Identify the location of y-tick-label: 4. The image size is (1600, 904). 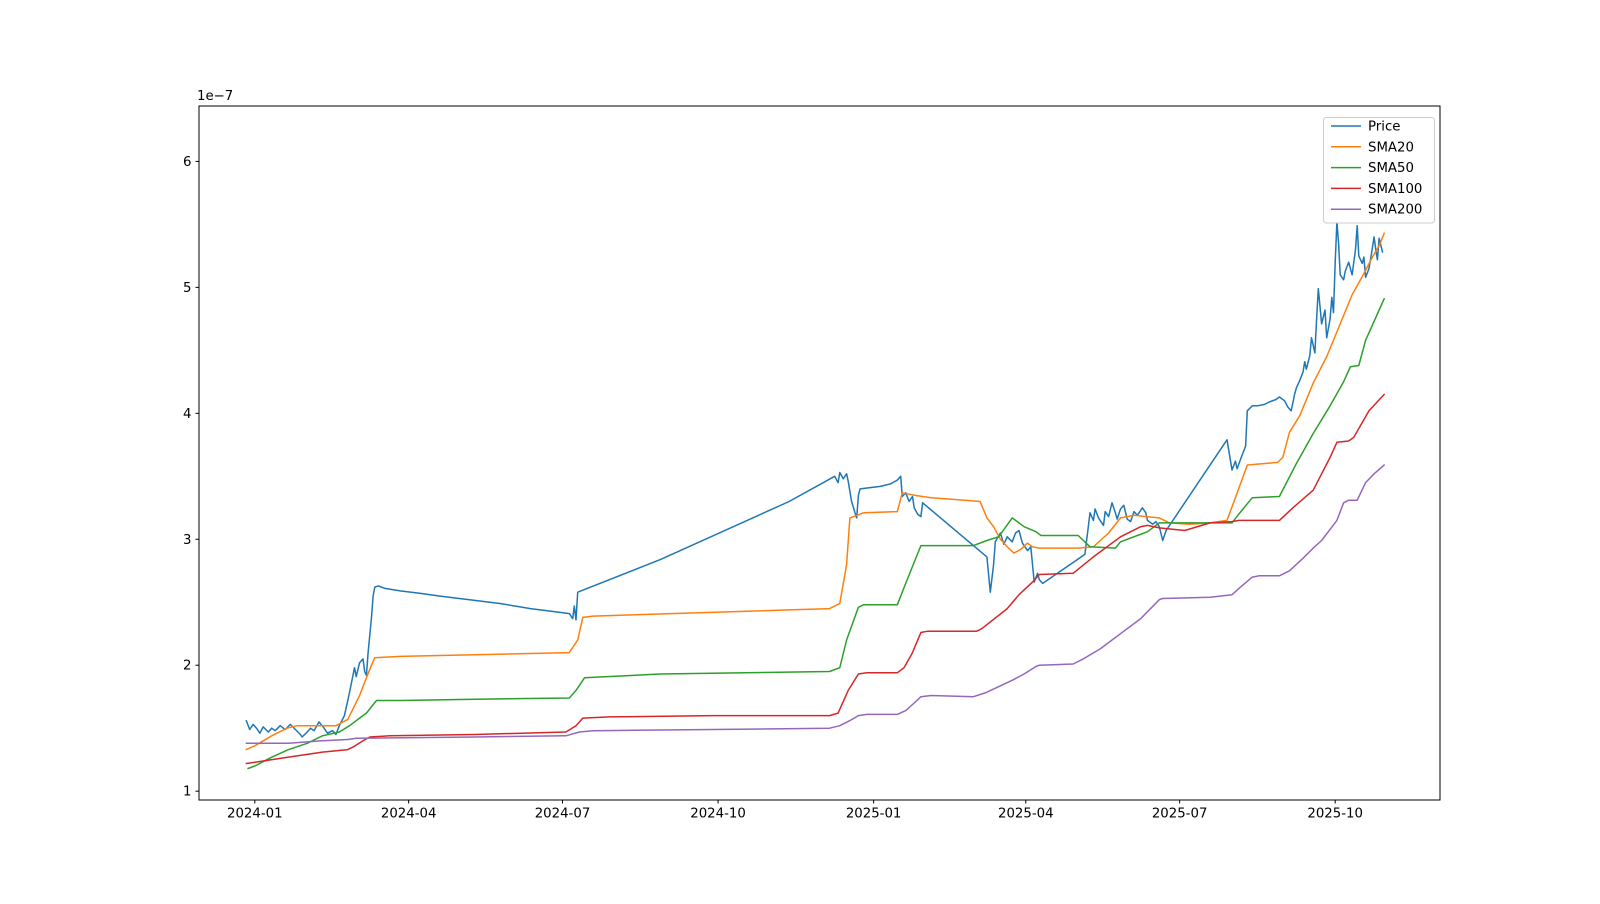
(187, 414).